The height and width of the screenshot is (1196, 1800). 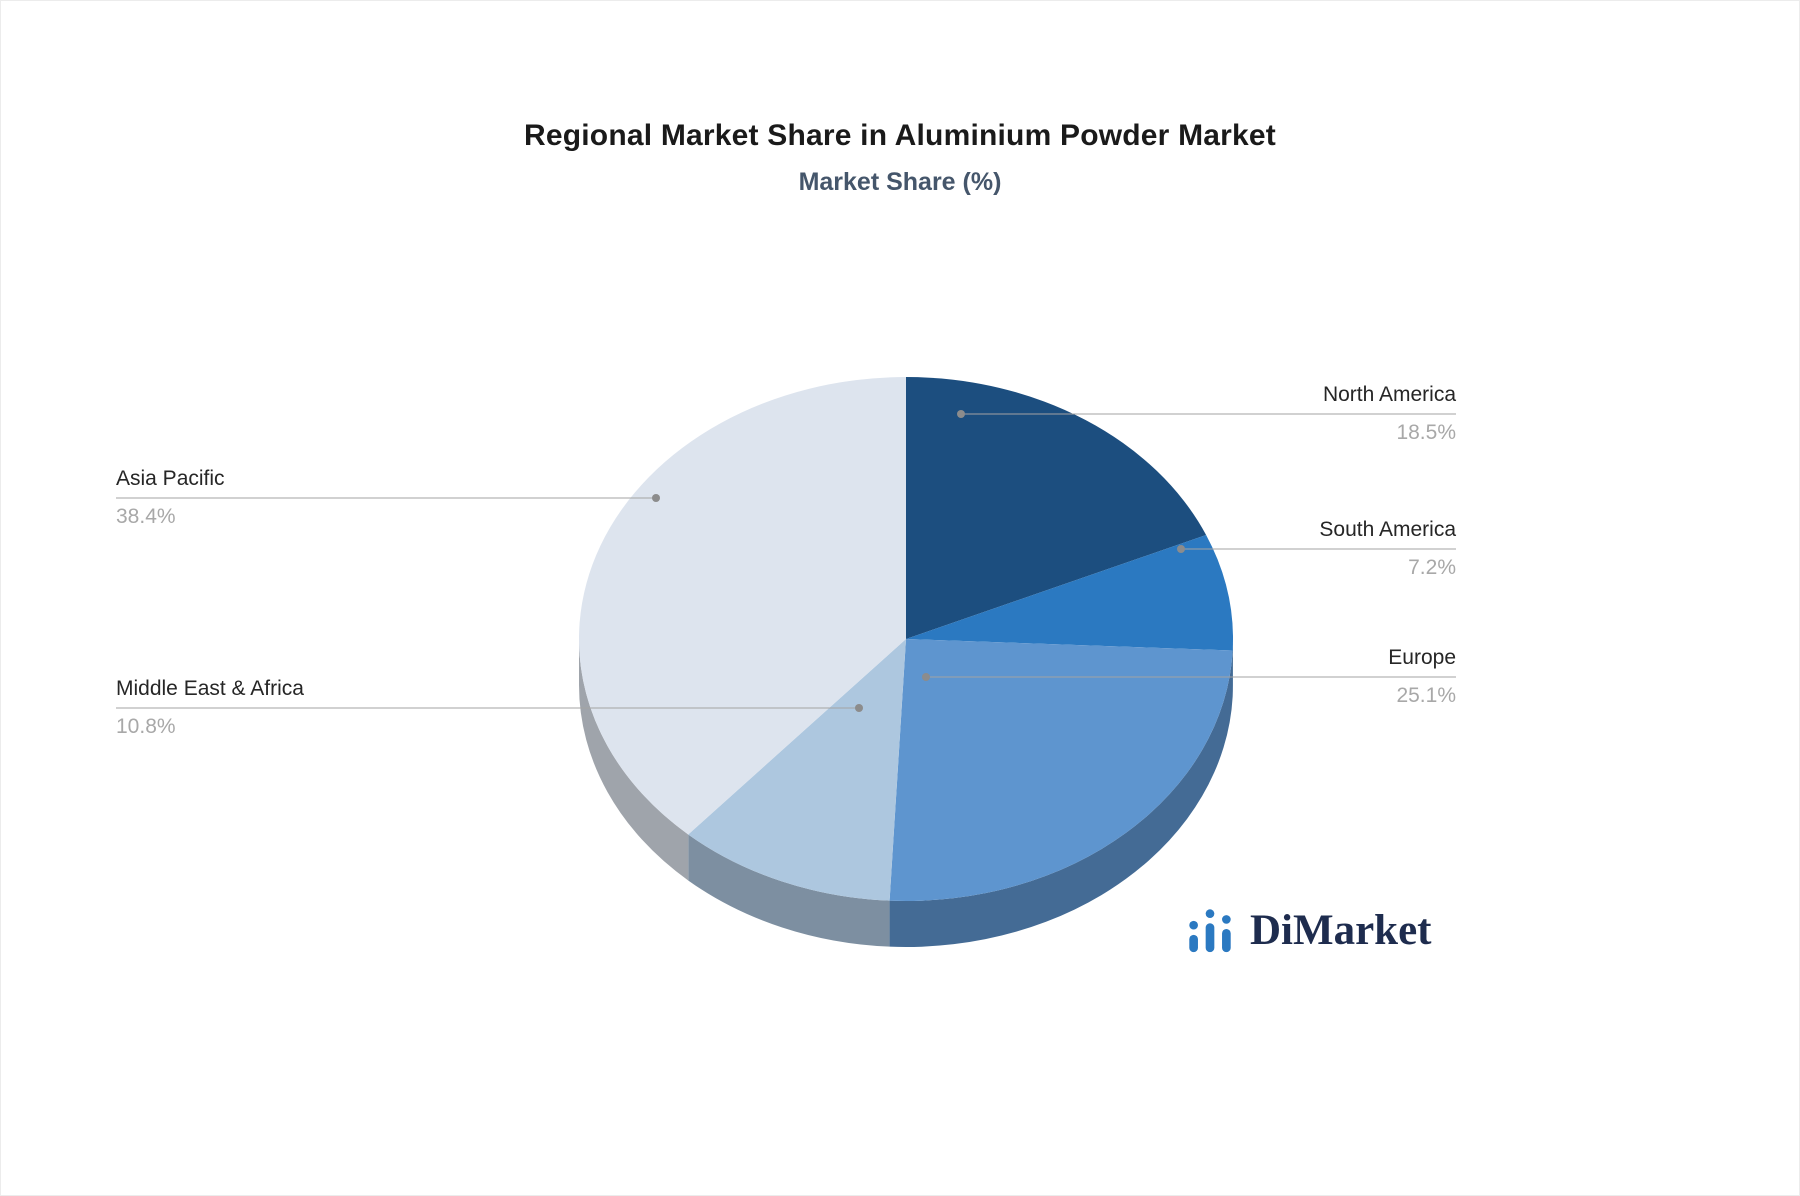 What do you see at coordinates (1341, 930) in the screenshot?
I see `brand-name: DiMarket` at bounding box center [1341, 930].